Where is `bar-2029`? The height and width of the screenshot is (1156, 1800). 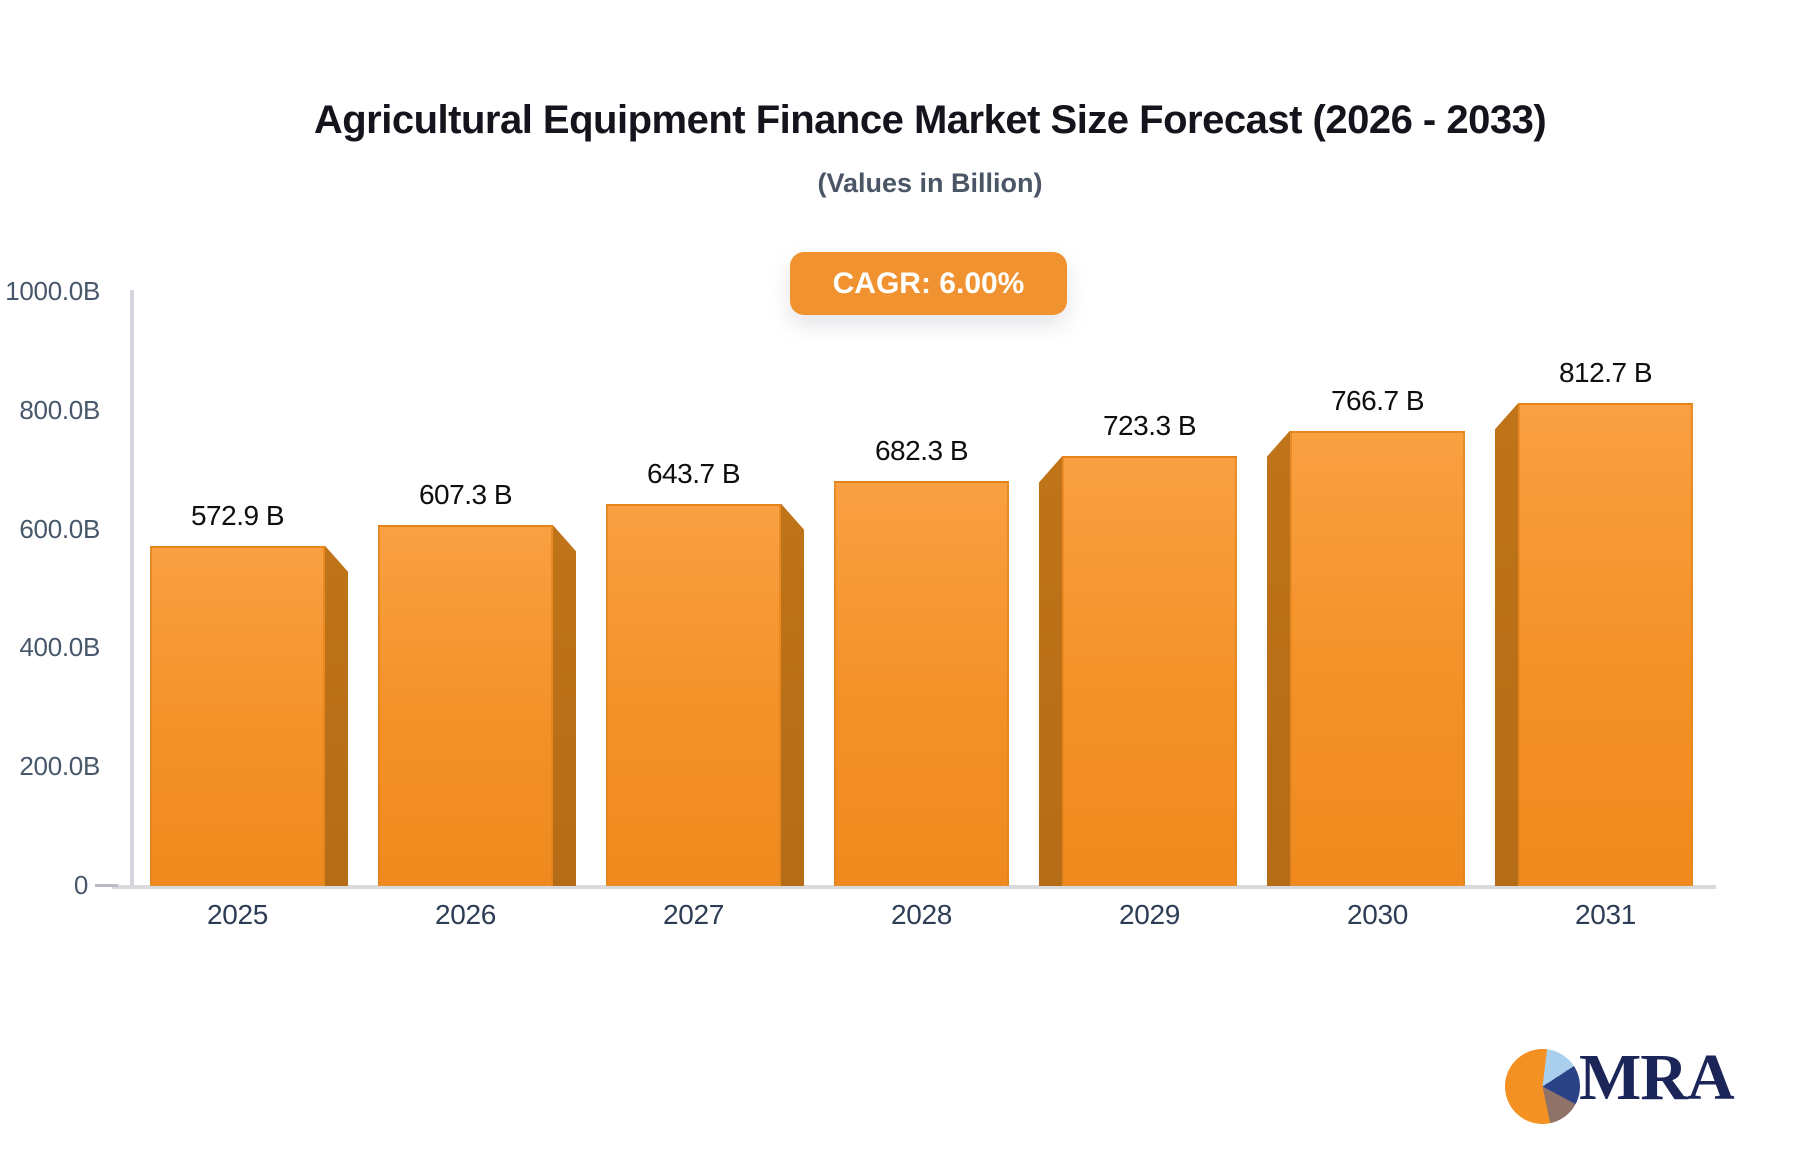 bar-2029 is located at coordinates (1149, 671).